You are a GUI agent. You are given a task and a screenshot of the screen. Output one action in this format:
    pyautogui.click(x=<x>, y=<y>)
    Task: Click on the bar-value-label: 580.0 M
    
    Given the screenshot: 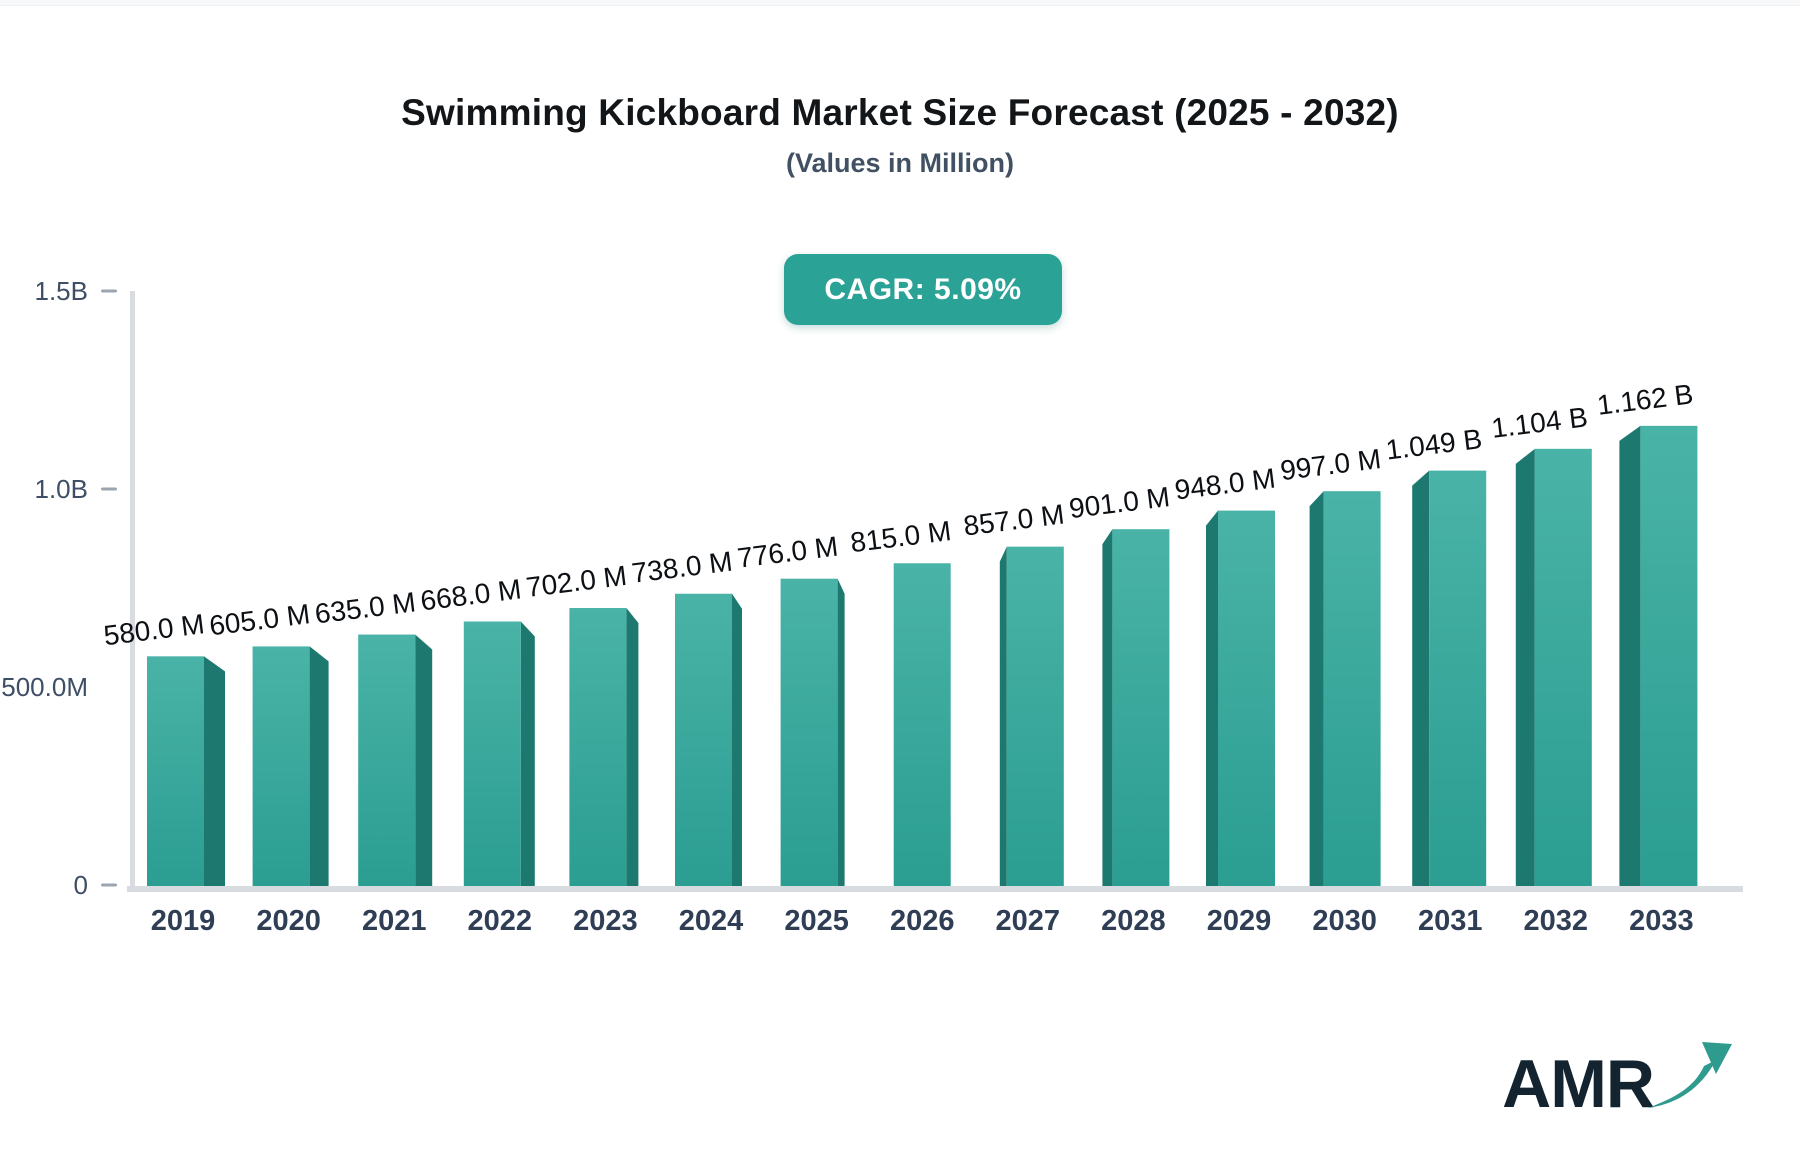 What is the action you would take?
    pyautogui.click(x=154, y=629)
    